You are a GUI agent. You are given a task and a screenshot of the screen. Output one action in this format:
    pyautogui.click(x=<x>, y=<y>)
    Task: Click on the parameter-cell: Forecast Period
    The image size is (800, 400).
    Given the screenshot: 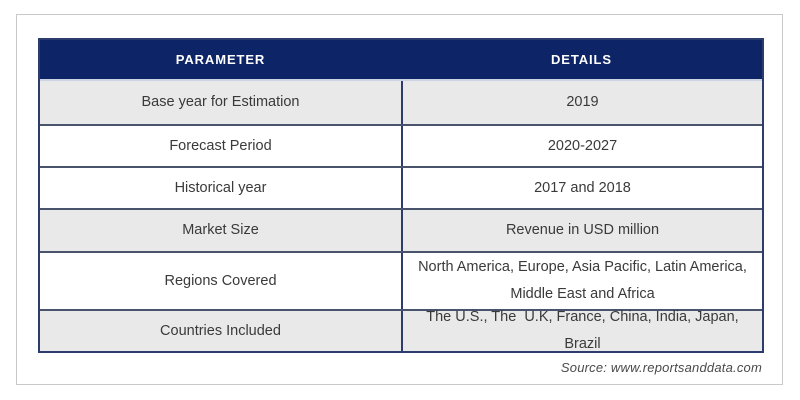 What is the action you would take?
    pyautogui.click(x=220, y=145)
    